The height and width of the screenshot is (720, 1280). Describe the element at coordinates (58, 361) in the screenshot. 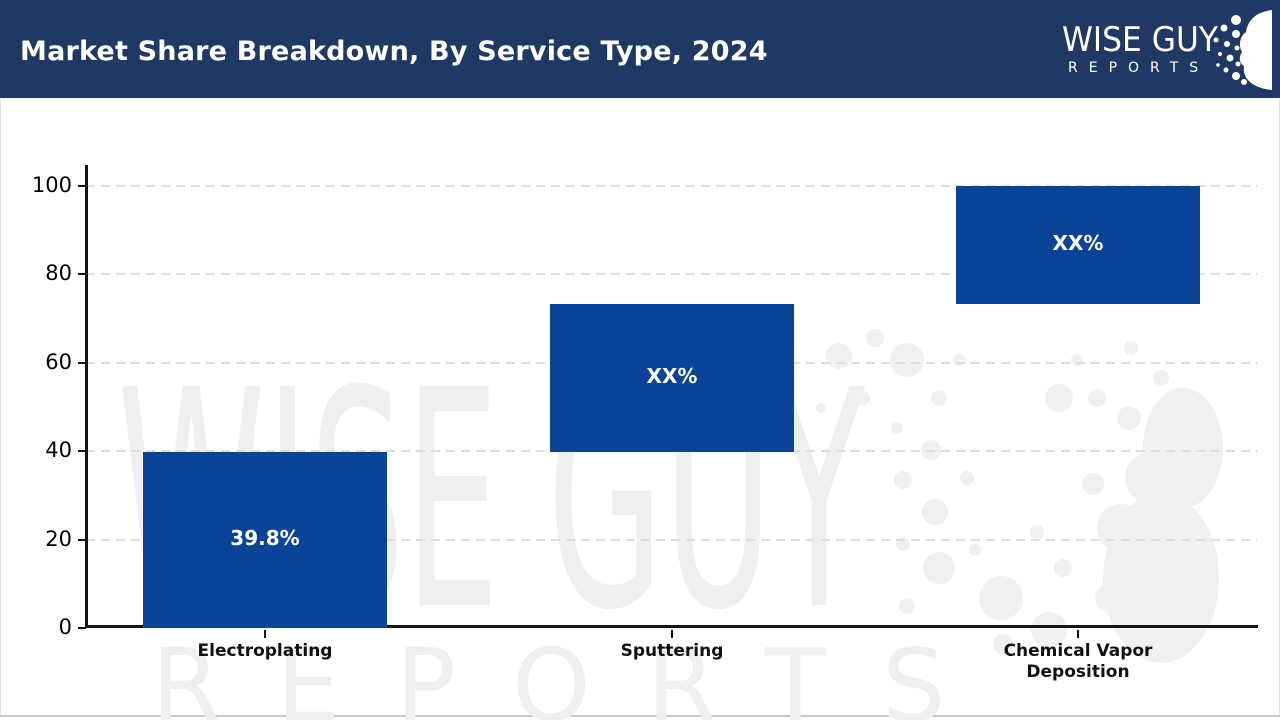

I see `y-tick-label: 60` at that location.